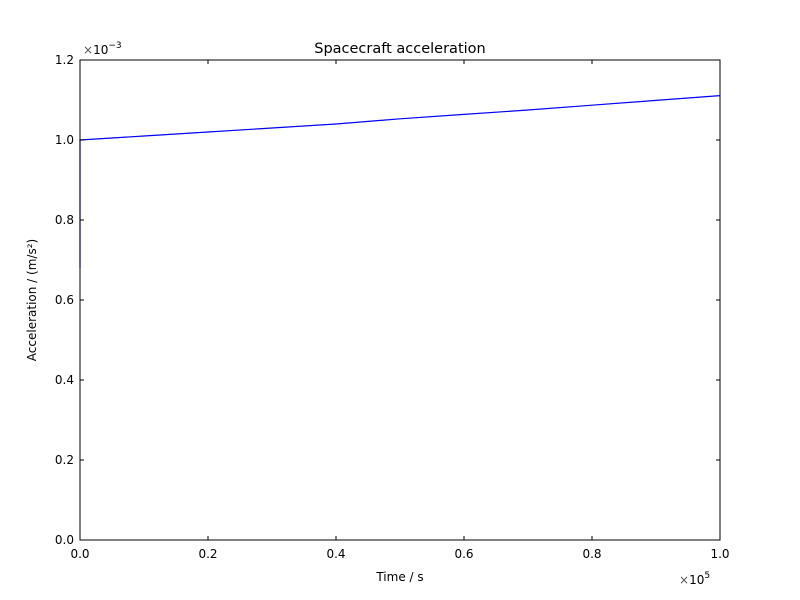 The image size is (800, 600). What do you see at coordinates (463, 554) in the screenshot?
I see `x-tick-label: 0.6` at bounding box center [463, 554].